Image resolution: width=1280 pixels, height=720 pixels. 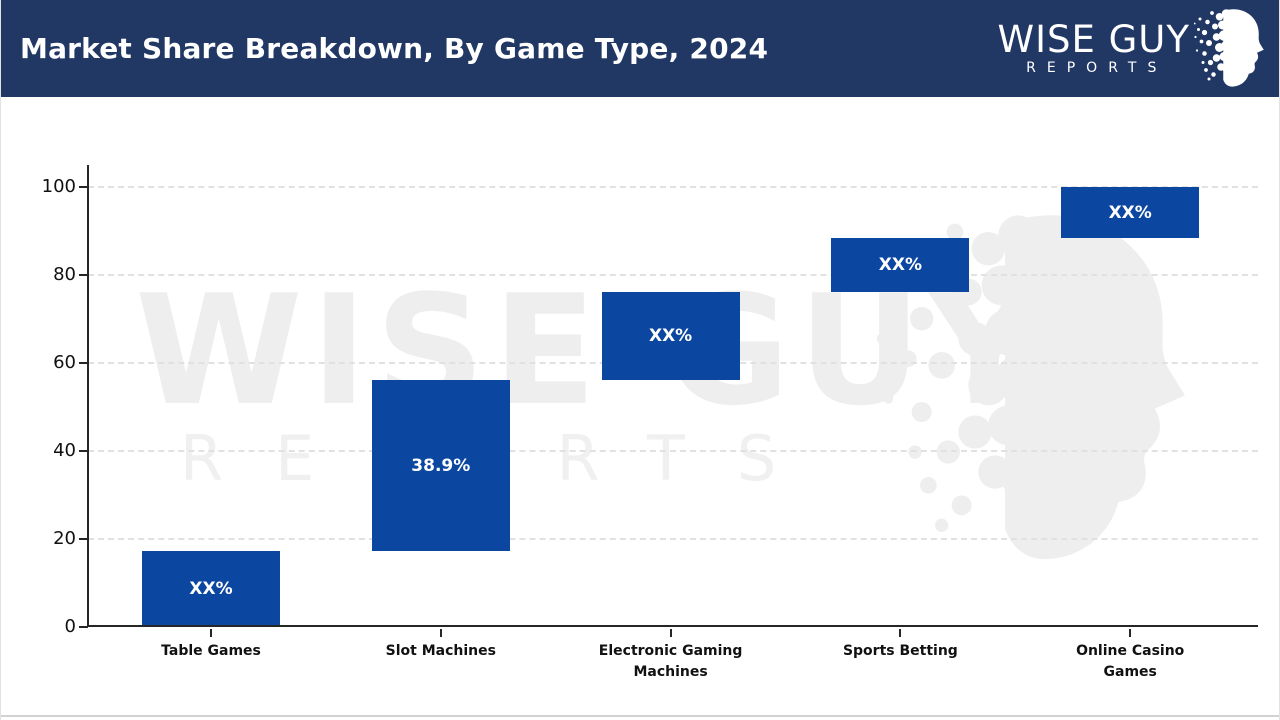 What do you see at coordinates (440, 651) in the screenshot?
I see `xcat-label-1: Slot Machines` at bounding box center [440, 651].